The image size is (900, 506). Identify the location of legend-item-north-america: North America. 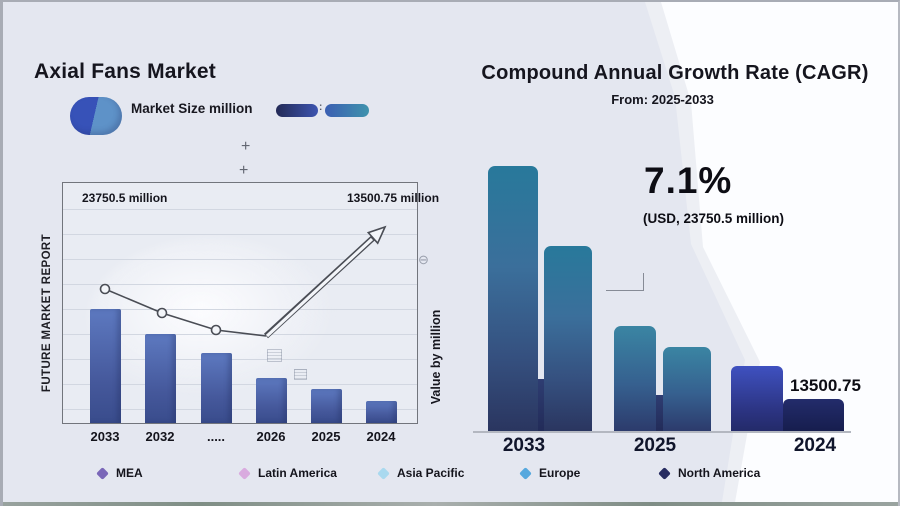
(709, 473).